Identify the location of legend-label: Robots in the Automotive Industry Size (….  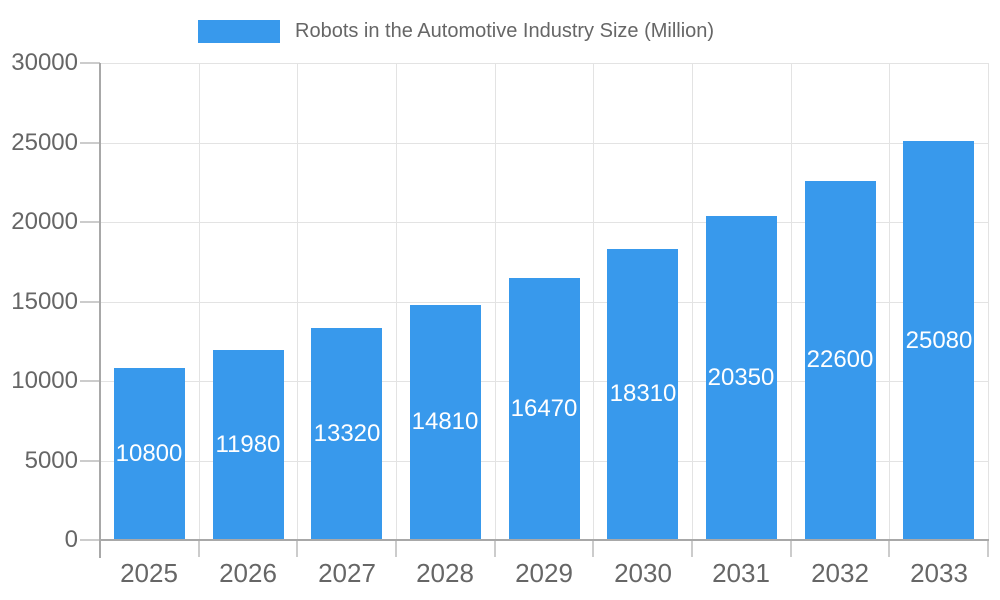
(505, 30).